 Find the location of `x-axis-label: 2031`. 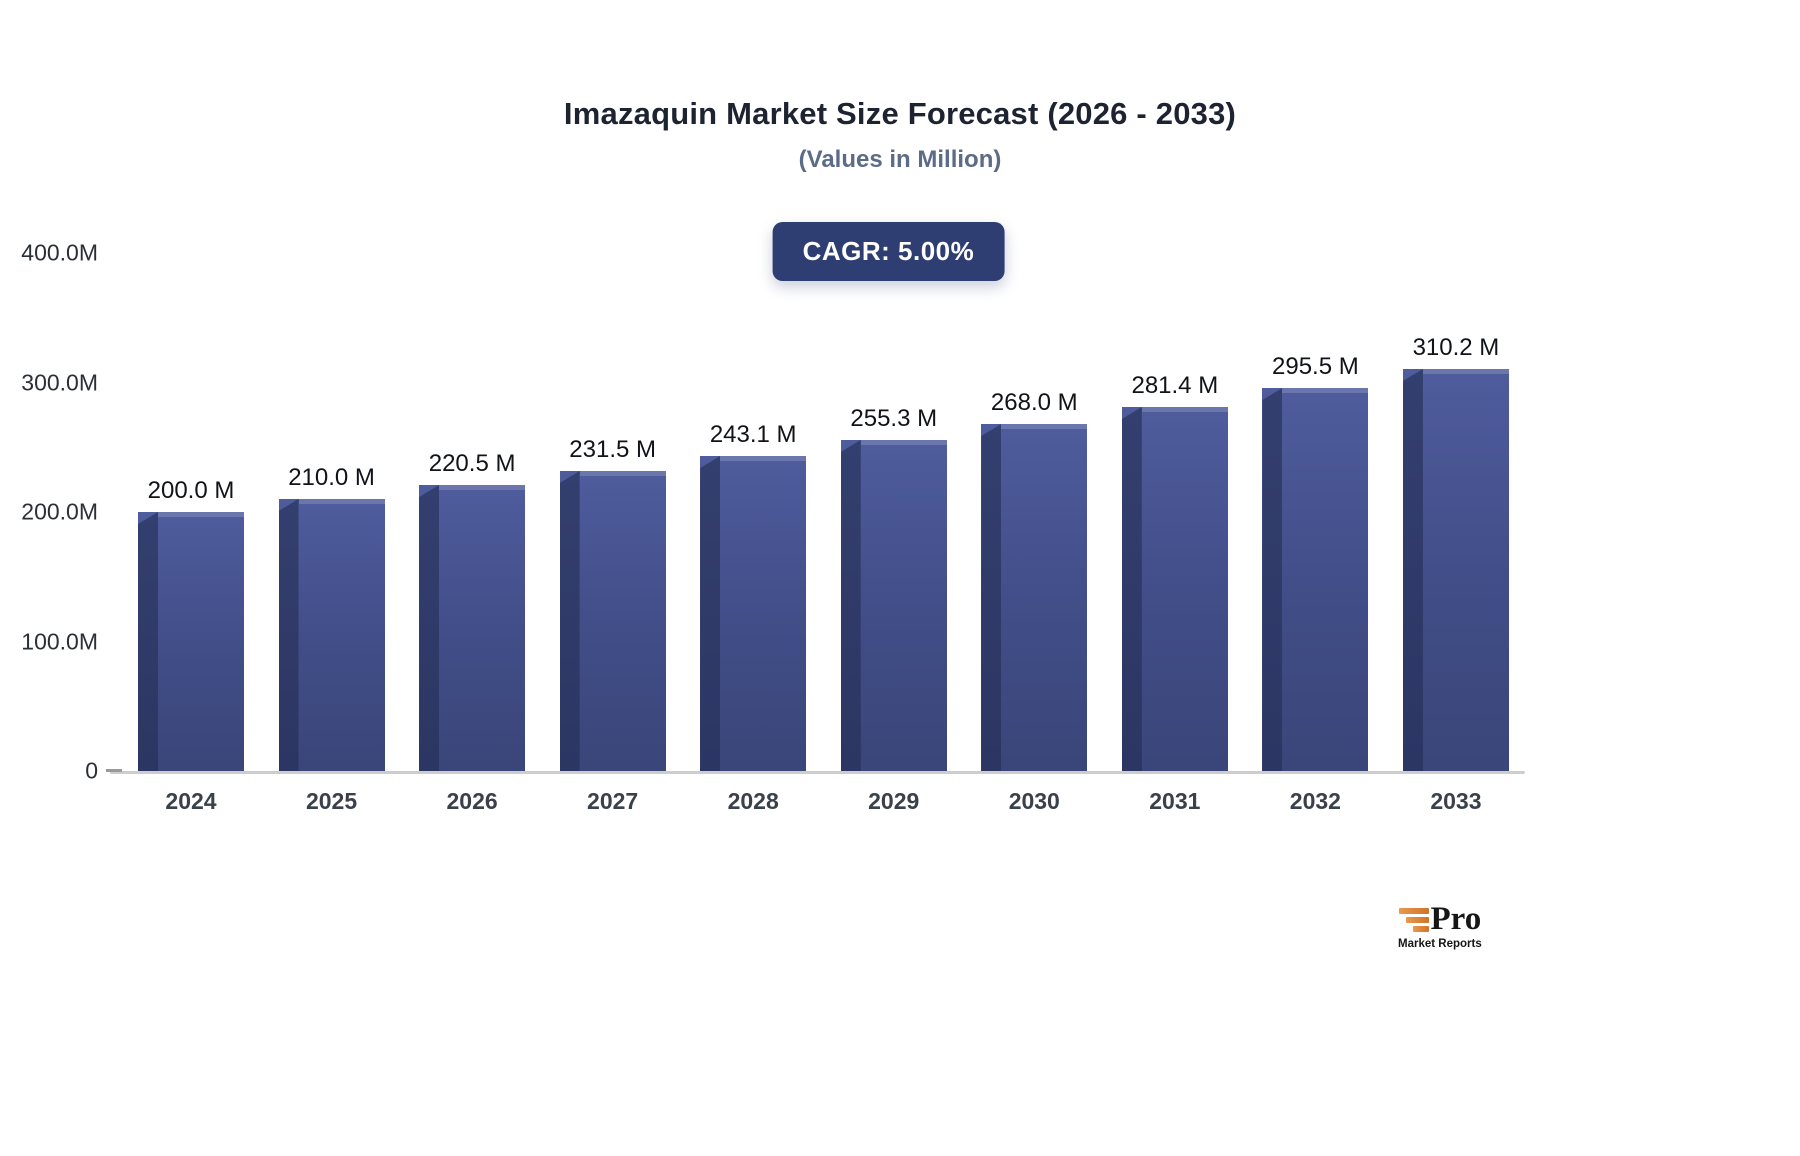

x-axis-label: 2031 is located at coordinates (1175, 801).